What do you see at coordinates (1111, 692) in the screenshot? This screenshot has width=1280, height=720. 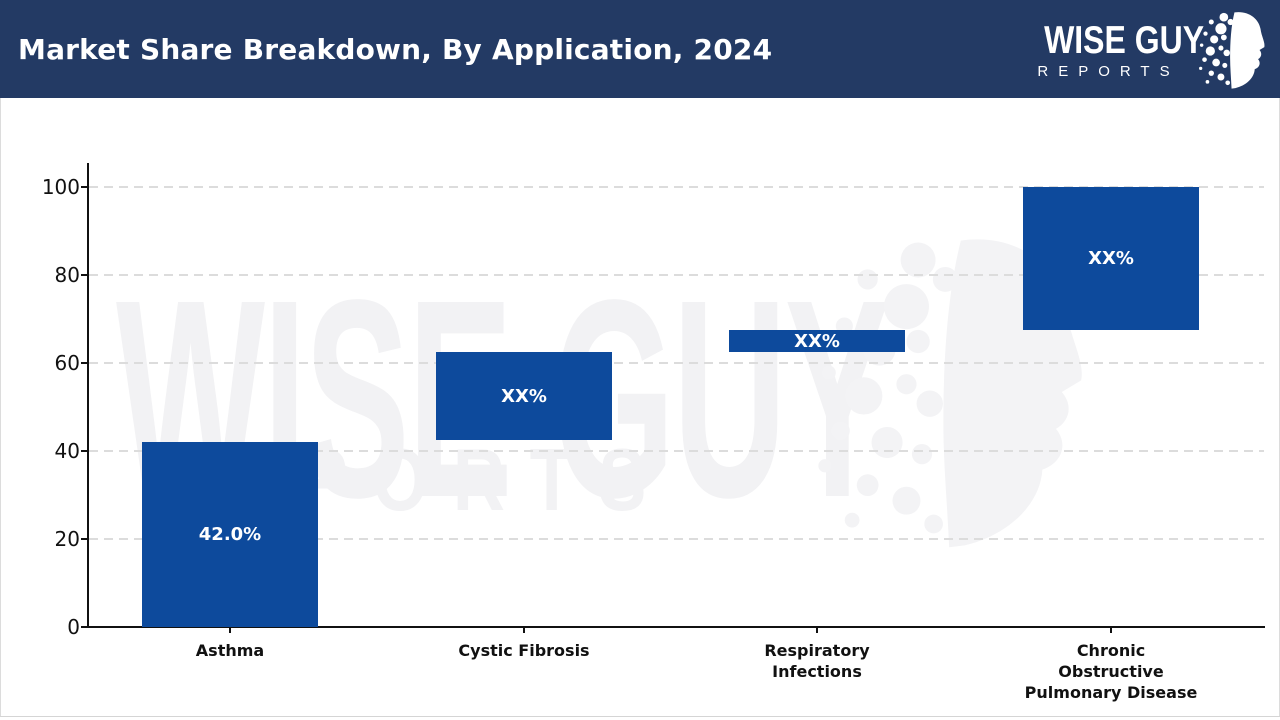 I see `x-category-line: Pulmonary Disease` at bounding box center [1111, 692].